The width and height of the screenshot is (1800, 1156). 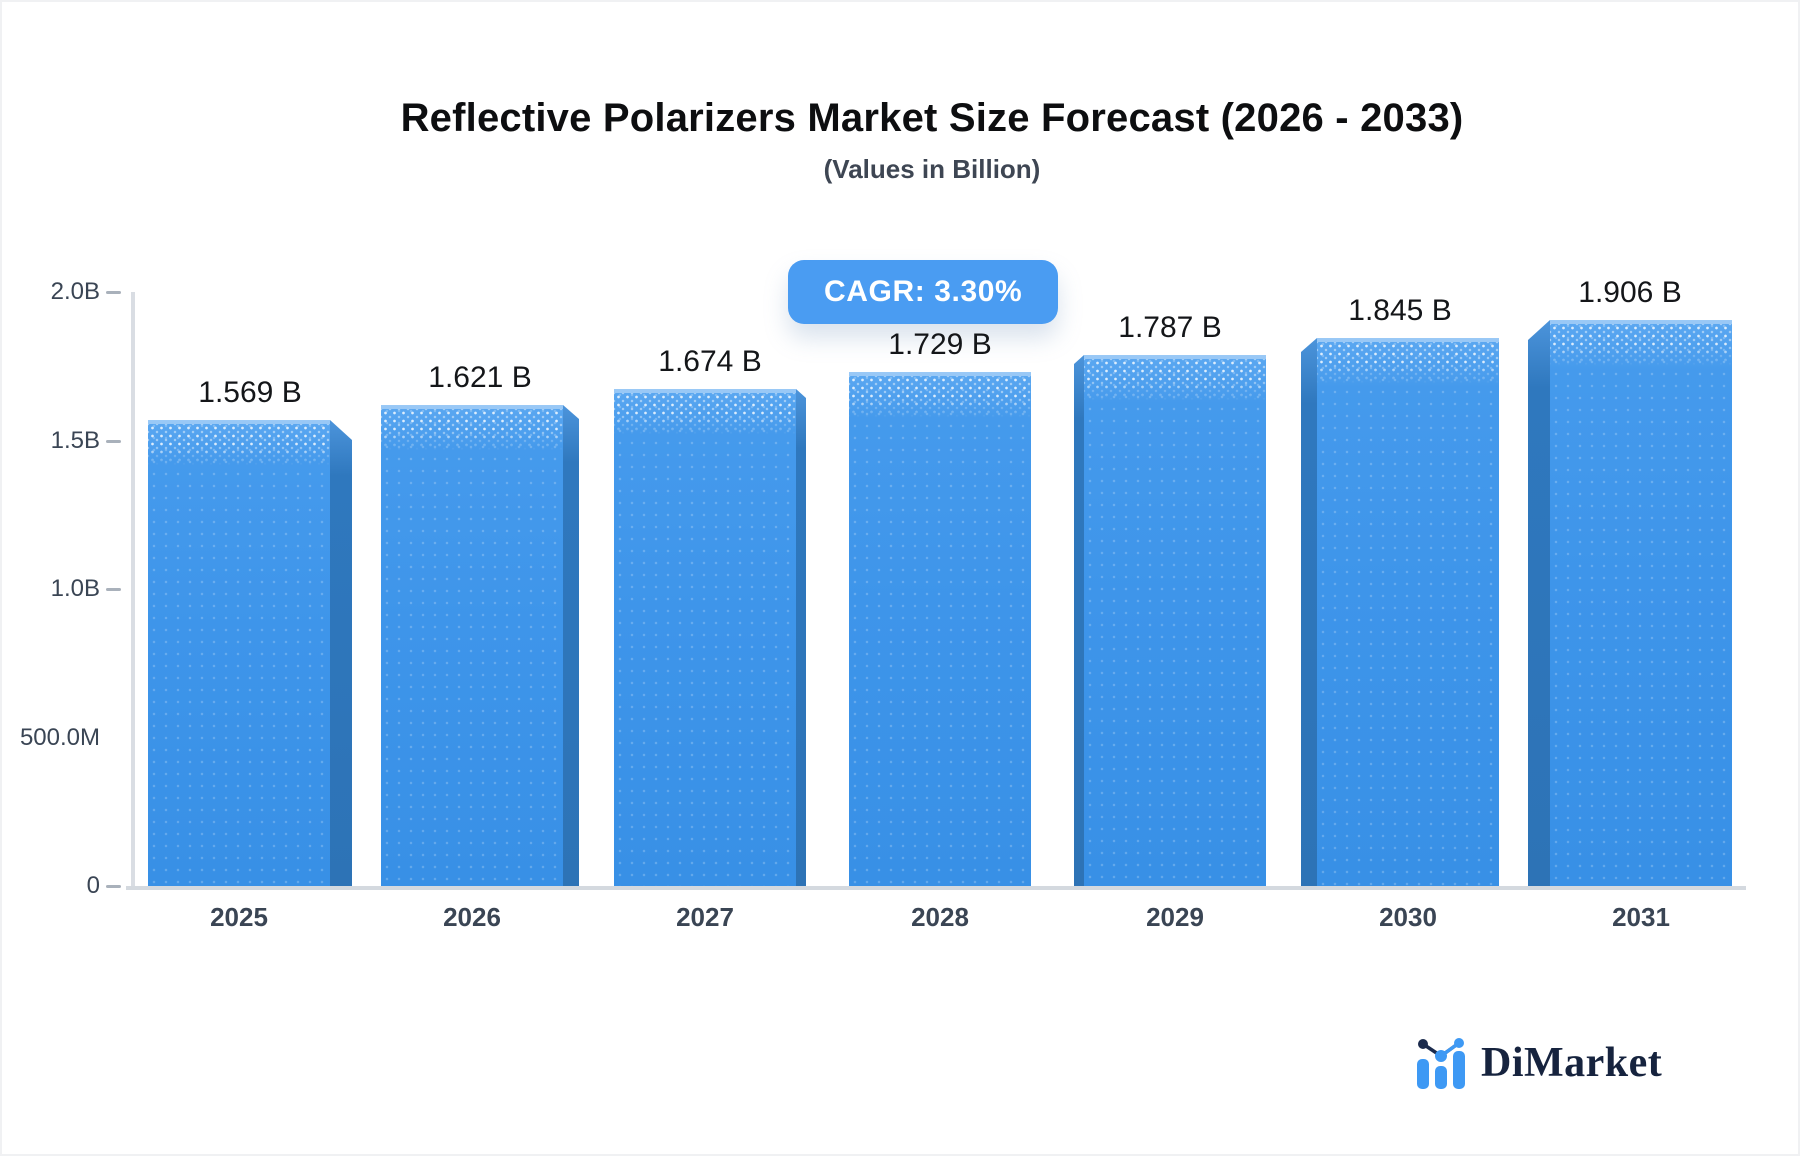 What do you see at coordinates (1400, 310) in the screenshot?
I see `bar-value-label: 1.845 B` at bounding box center [1400, 310].